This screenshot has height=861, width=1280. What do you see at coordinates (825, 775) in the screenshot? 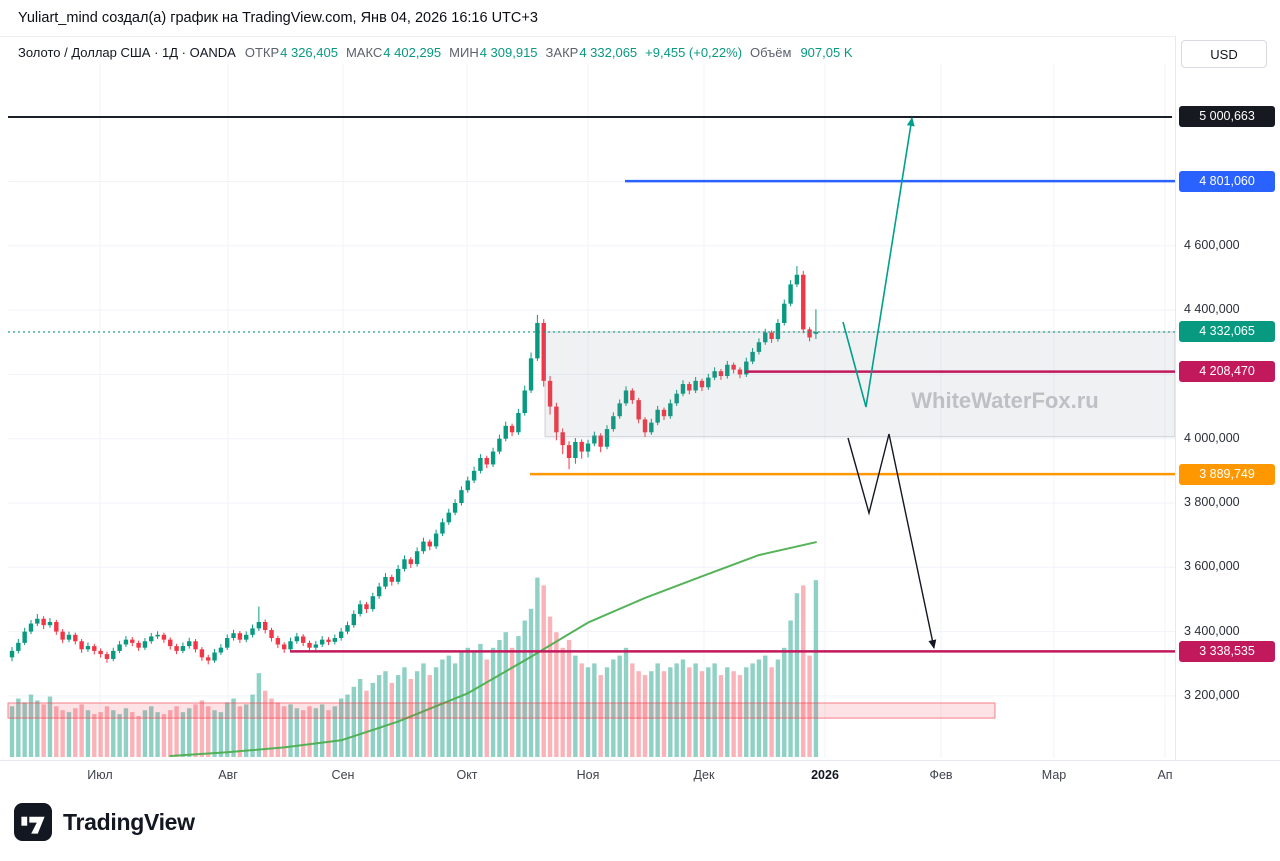
I see `time-tick-2026: 2026` at bounding box center [825, 775].